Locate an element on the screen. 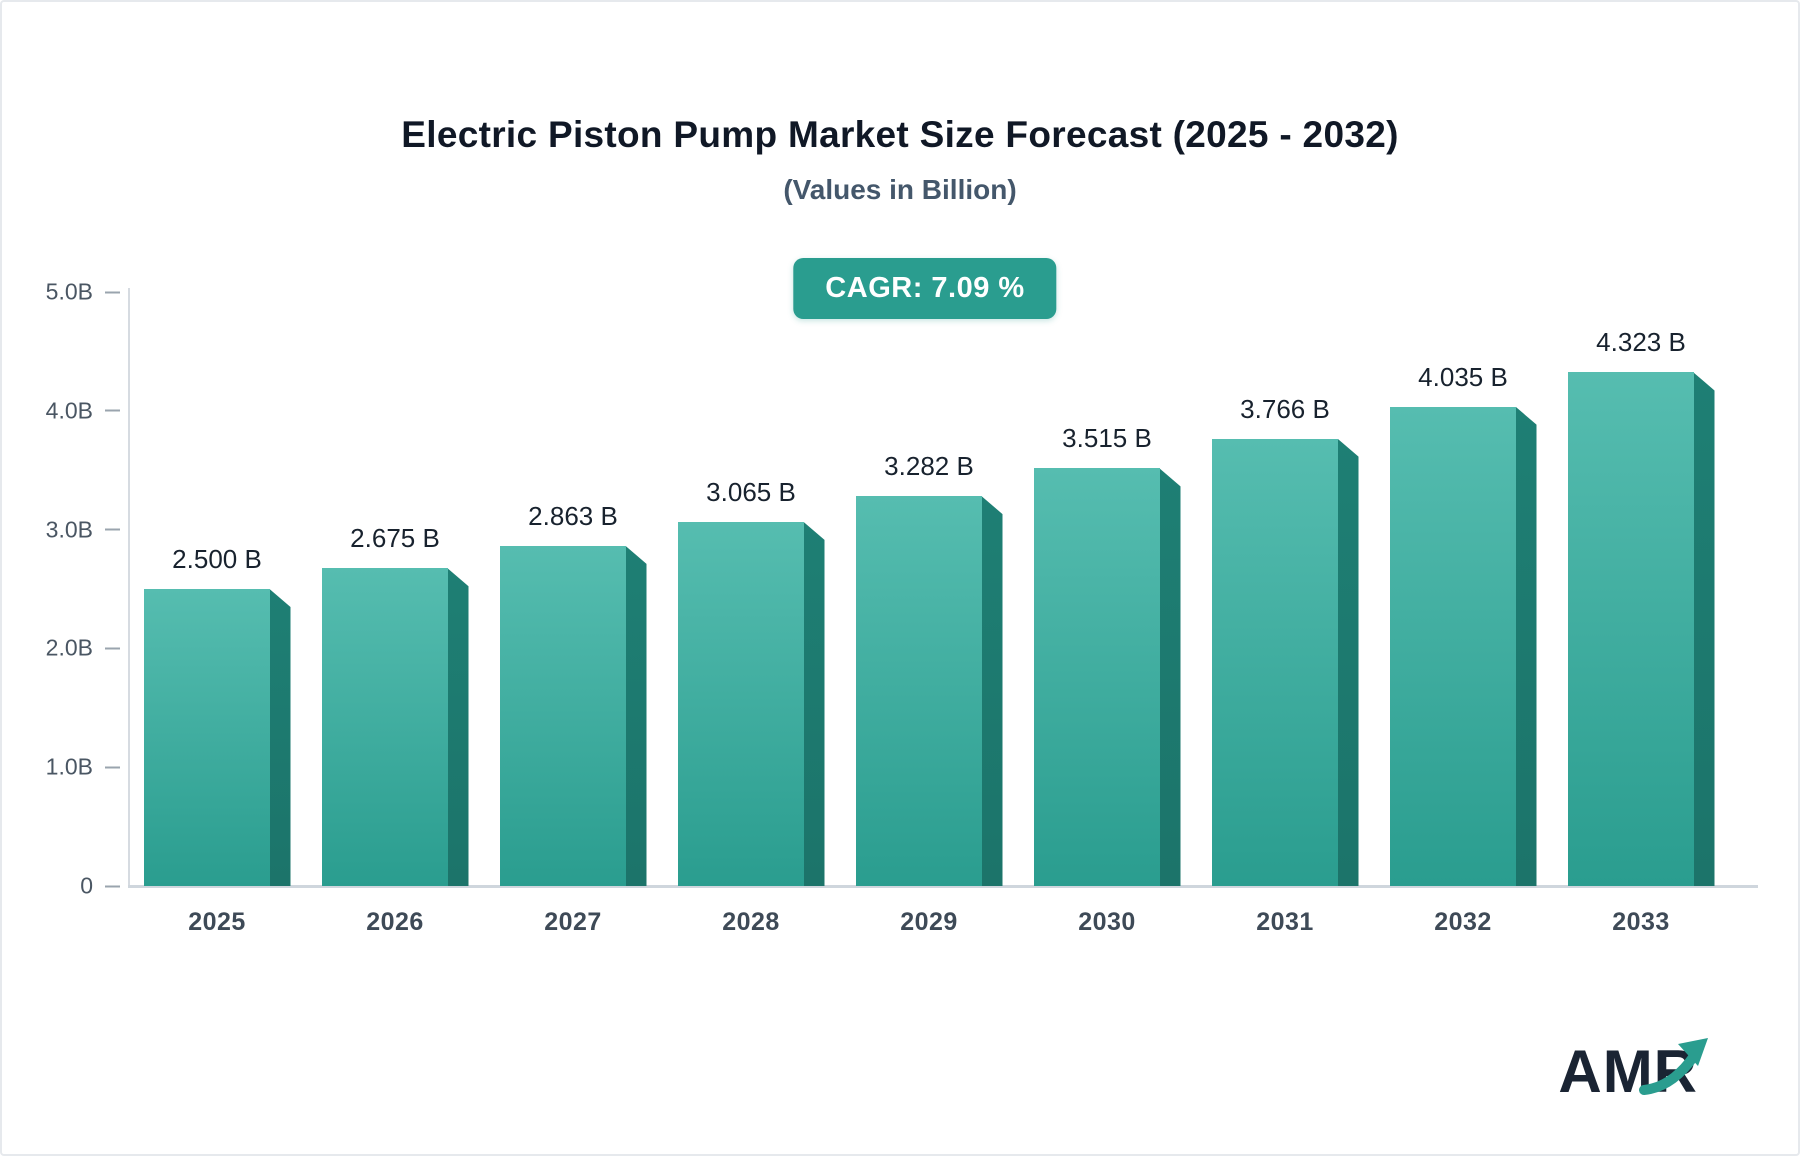 This screenshot has height=1156, width=1800. bar-2025 is located at coordinates (217, 737).